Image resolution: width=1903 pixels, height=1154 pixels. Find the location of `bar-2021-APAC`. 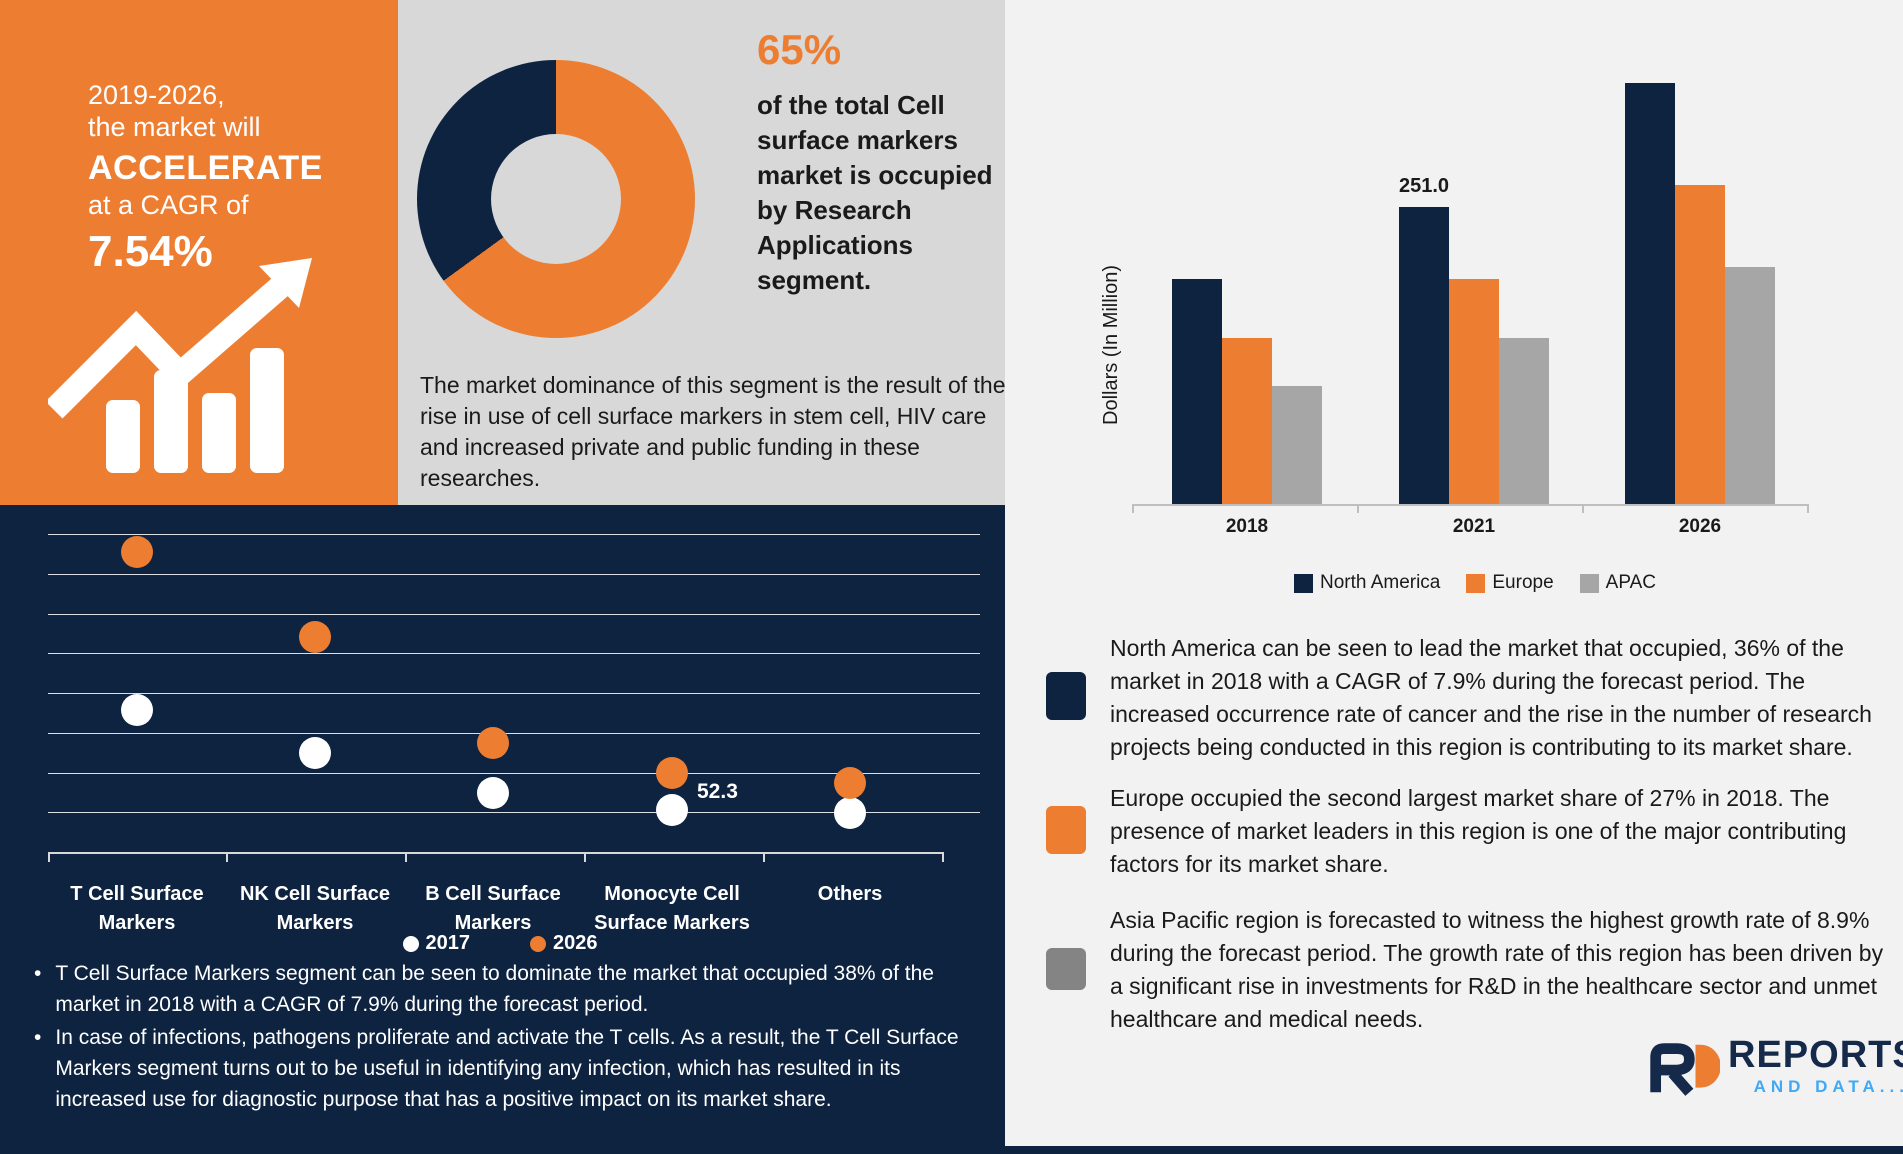

bar-2021-APAC is located at coordinates (1524, 421).